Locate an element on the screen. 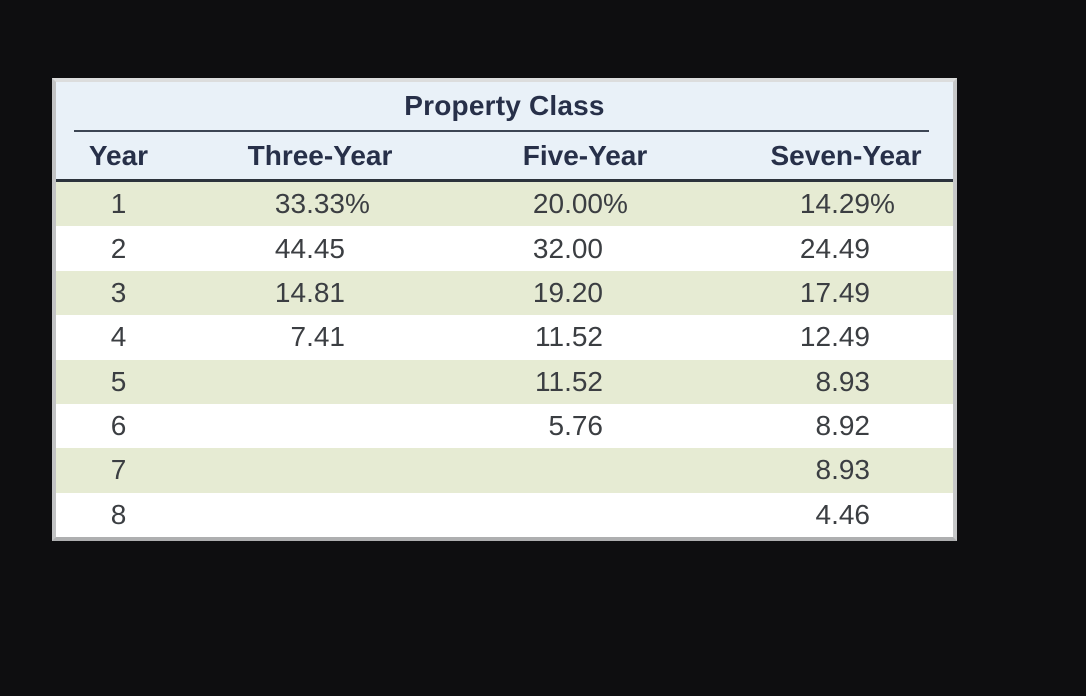  table-title: Property Class is located at coordinates (504, 105).